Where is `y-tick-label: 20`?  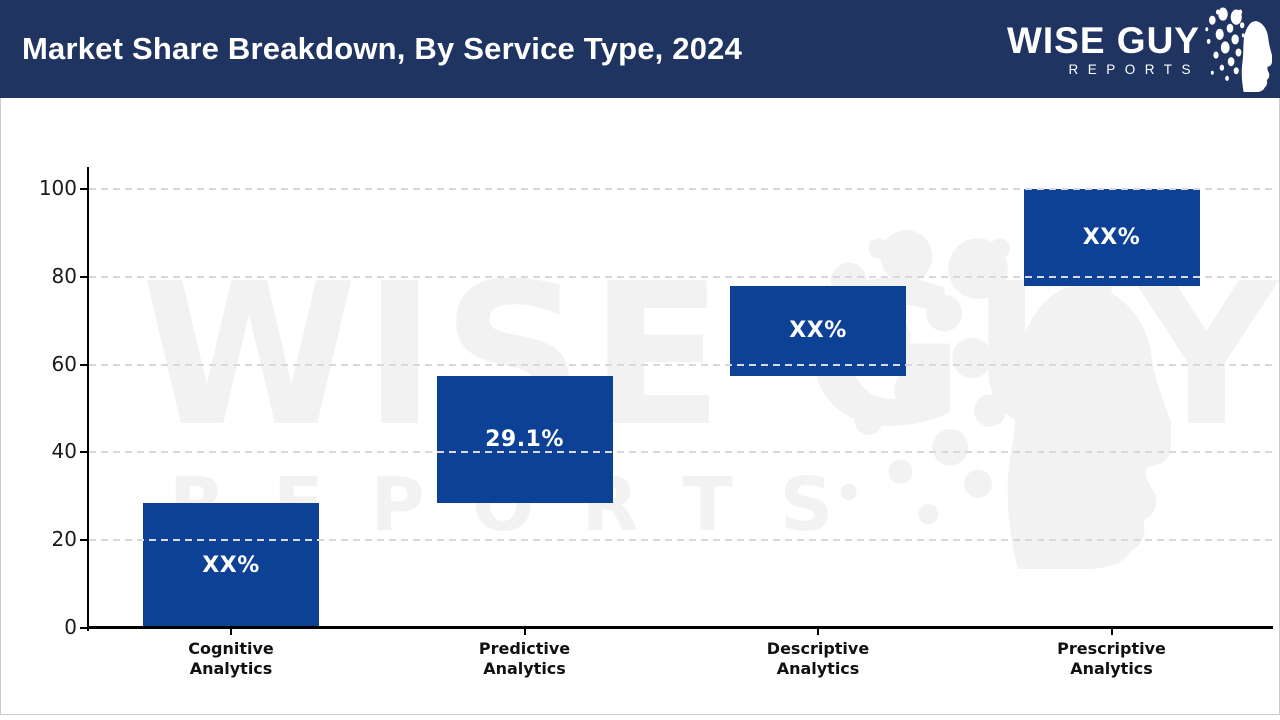
y-tick-label: 20 is located at coordinates (64, 539).